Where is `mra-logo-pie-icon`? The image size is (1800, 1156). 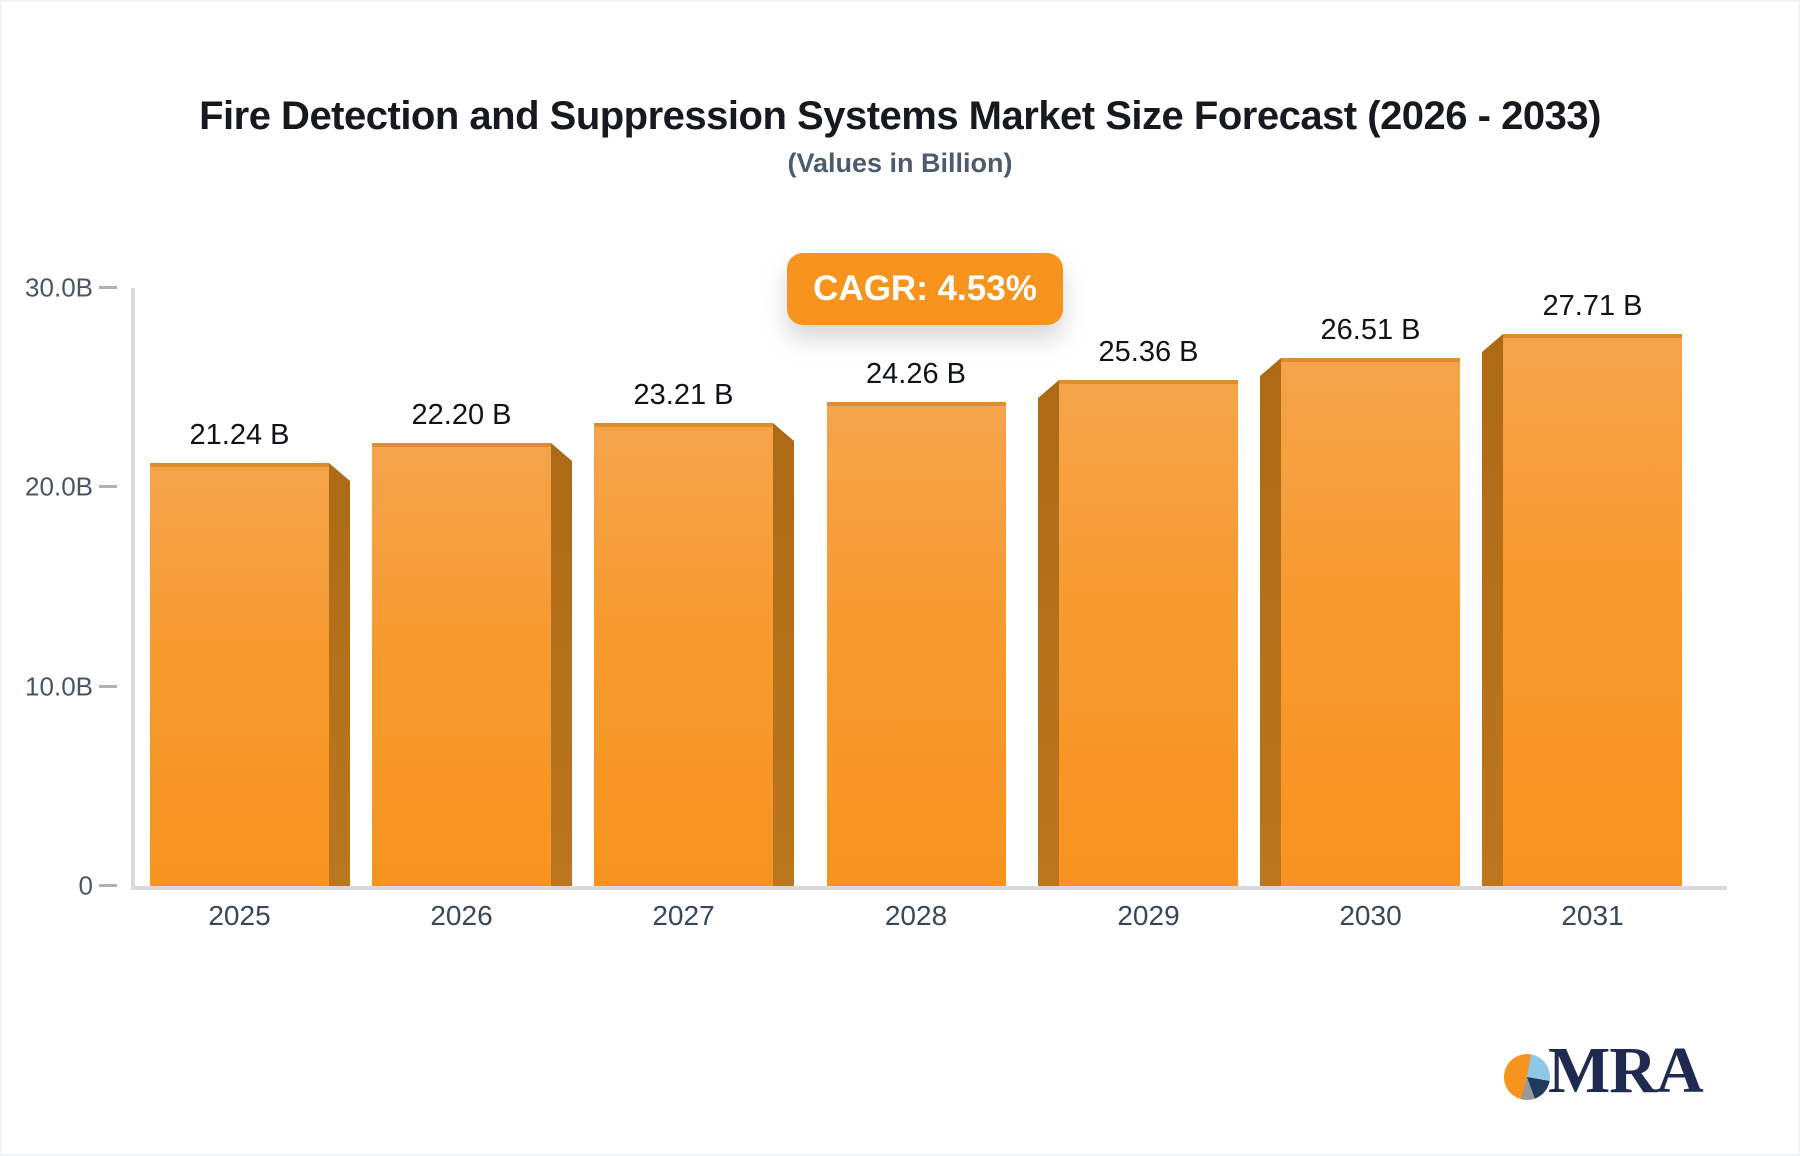 mra-logo-pie-icon is located at coordinates (1527, 1077).